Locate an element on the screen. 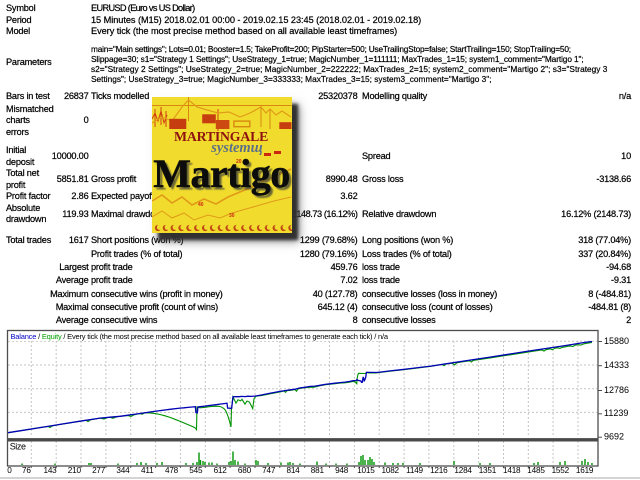 Image resolution: width=640 pixels, height=480 pixels. svg-text: 9692 is located at coordinates (614, 437).